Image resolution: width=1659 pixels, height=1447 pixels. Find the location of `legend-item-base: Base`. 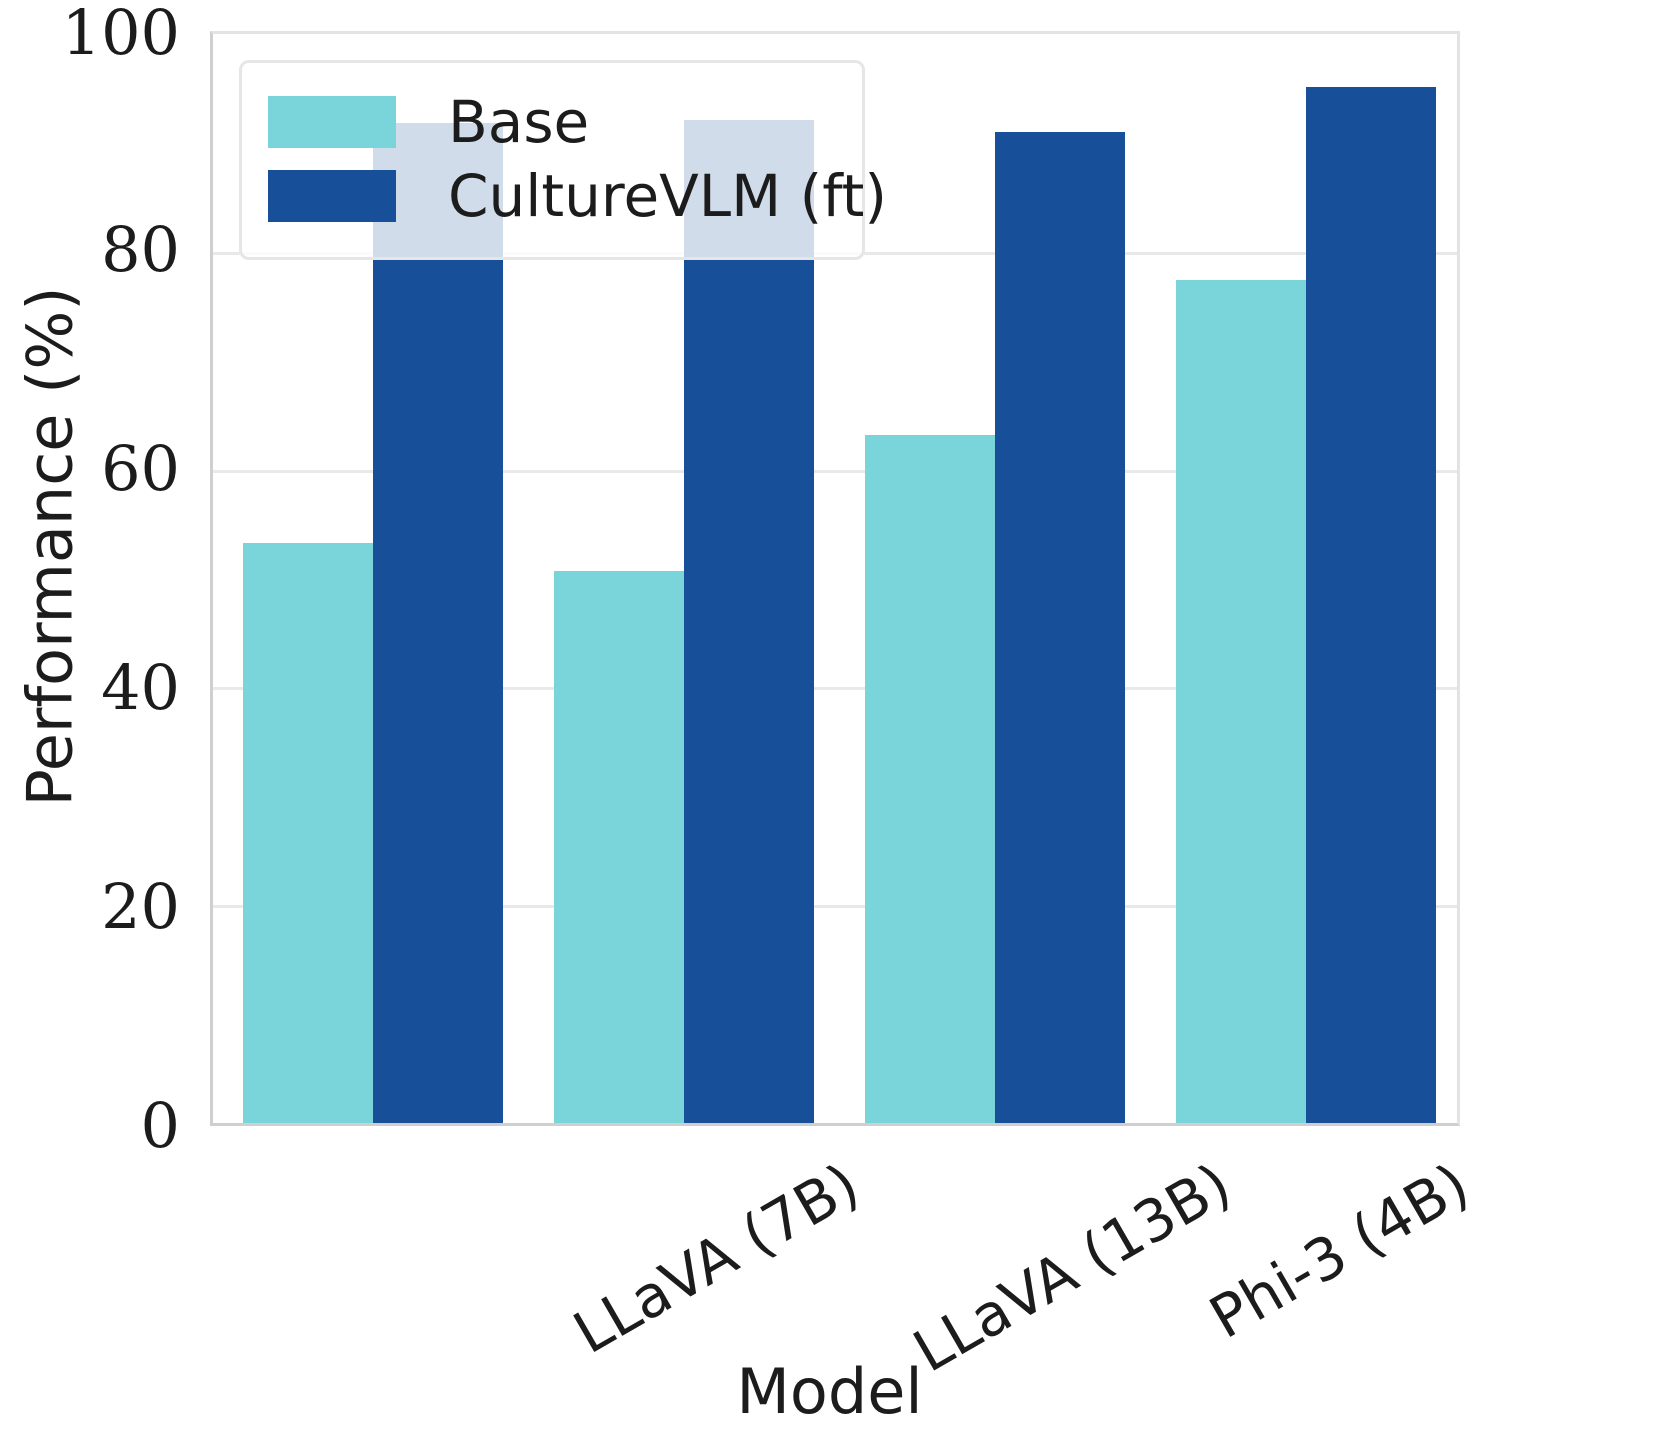

legend-item-base: Base is located at coordinates (552, 122).